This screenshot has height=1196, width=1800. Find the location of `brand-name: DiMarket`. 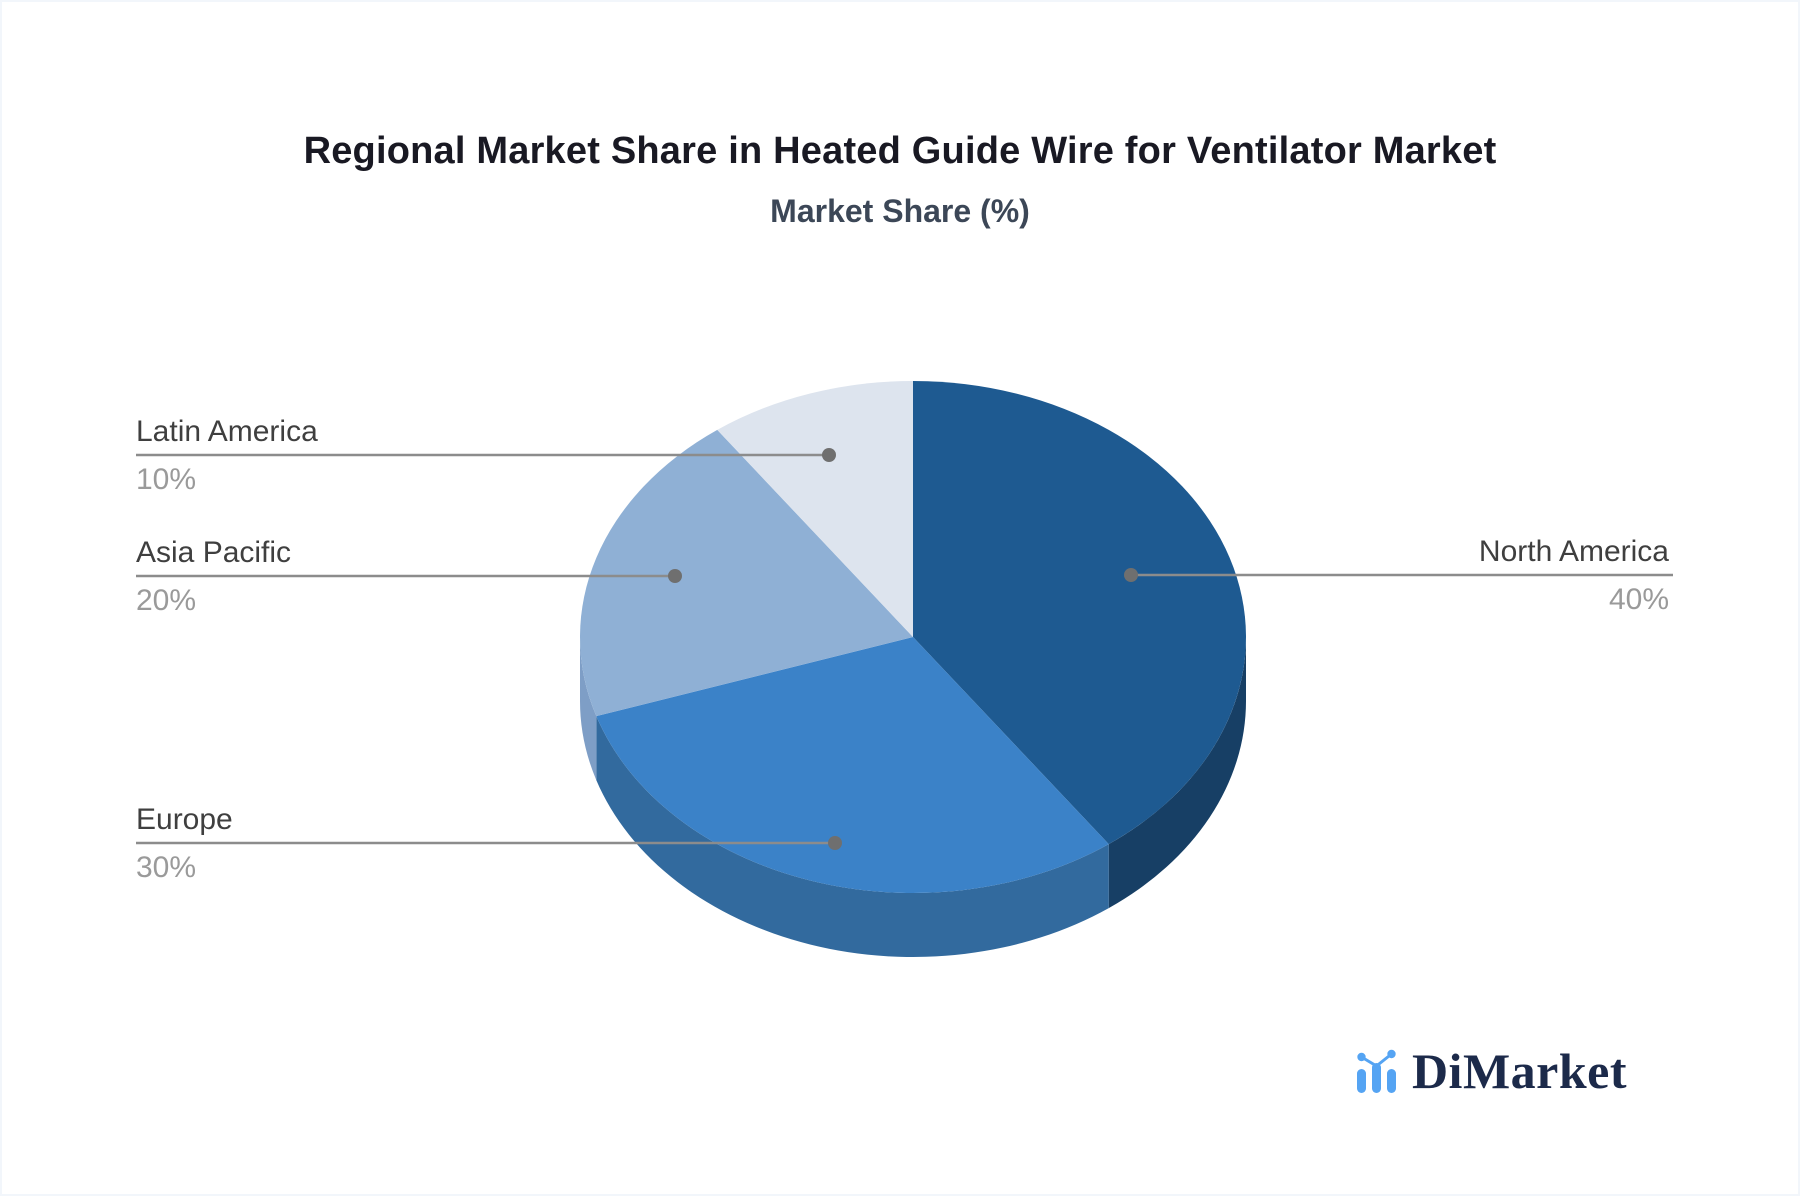

brand-name: DiMarket is located at coordinates (1519, 1071).